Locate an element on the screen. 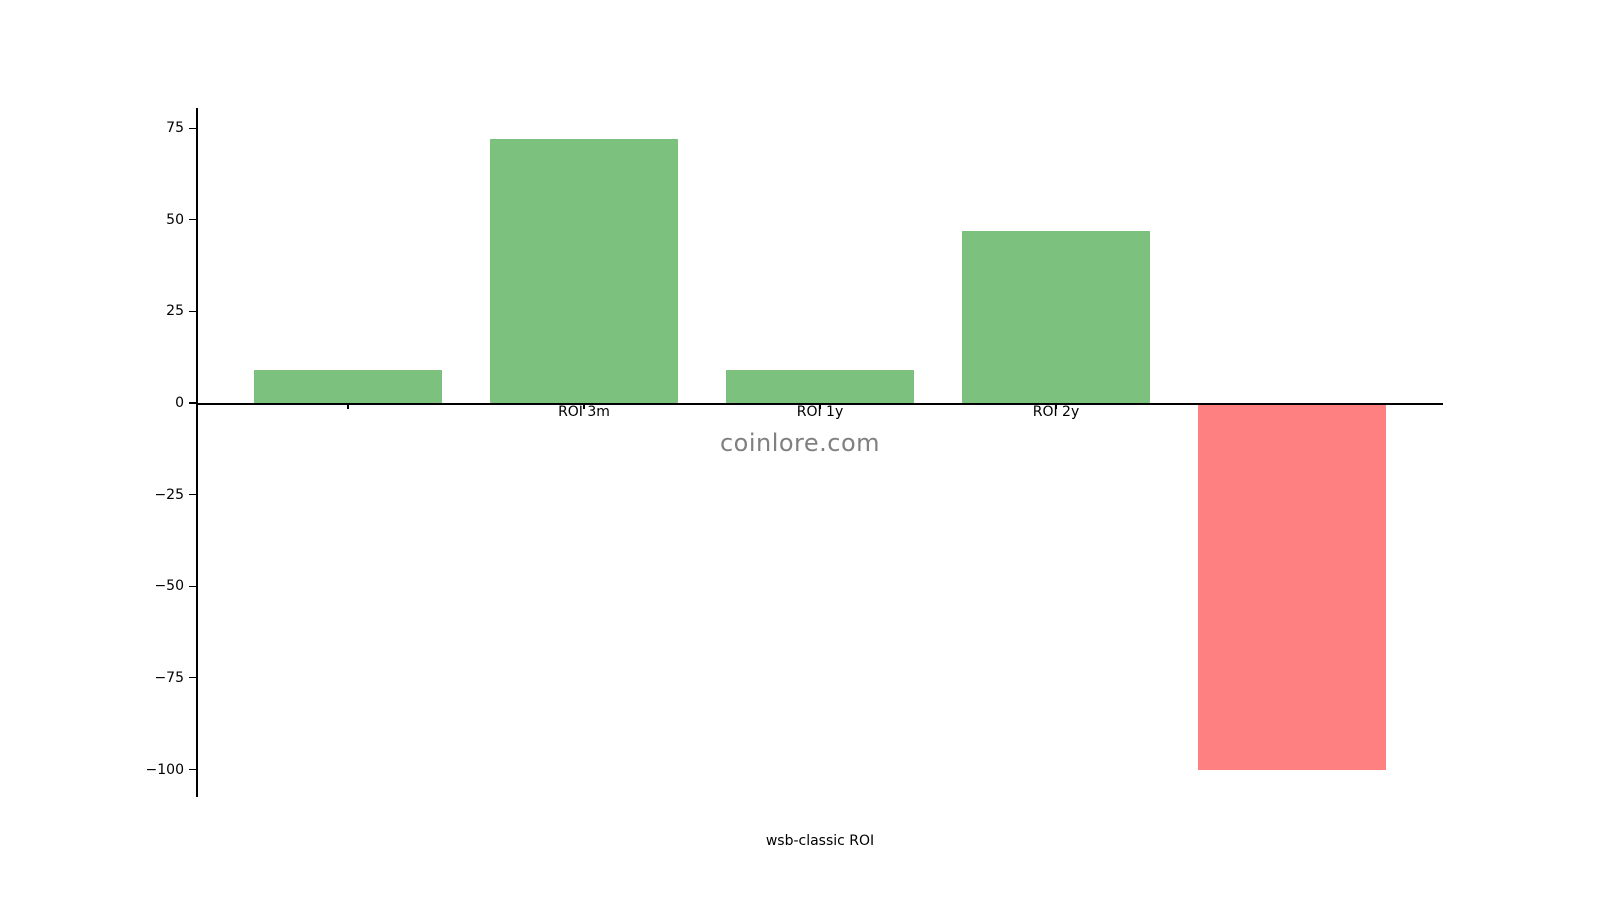 Image resolution: width=1600 pixels, height=900 pixels. y-tick-label: 0 is located at coordinates (179, 403).